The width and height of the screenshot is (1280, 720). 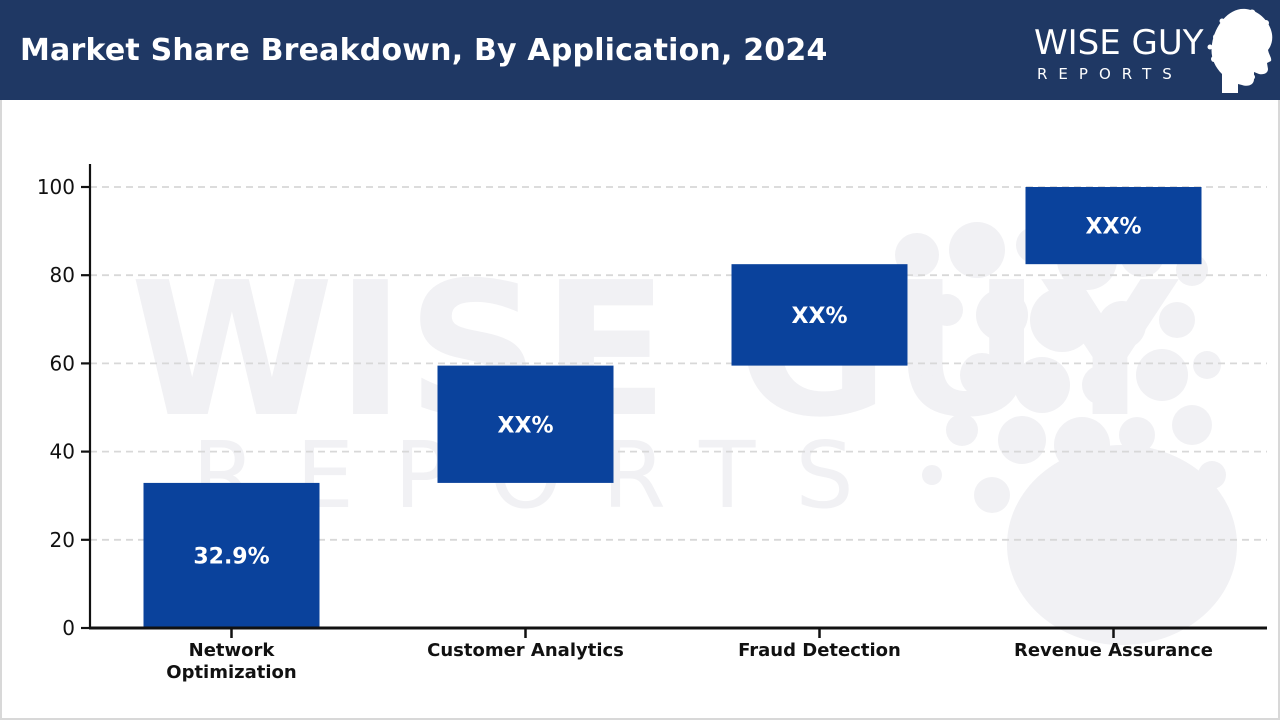 I want to click on y-tick-label: 60, so click(x=62, y=363).